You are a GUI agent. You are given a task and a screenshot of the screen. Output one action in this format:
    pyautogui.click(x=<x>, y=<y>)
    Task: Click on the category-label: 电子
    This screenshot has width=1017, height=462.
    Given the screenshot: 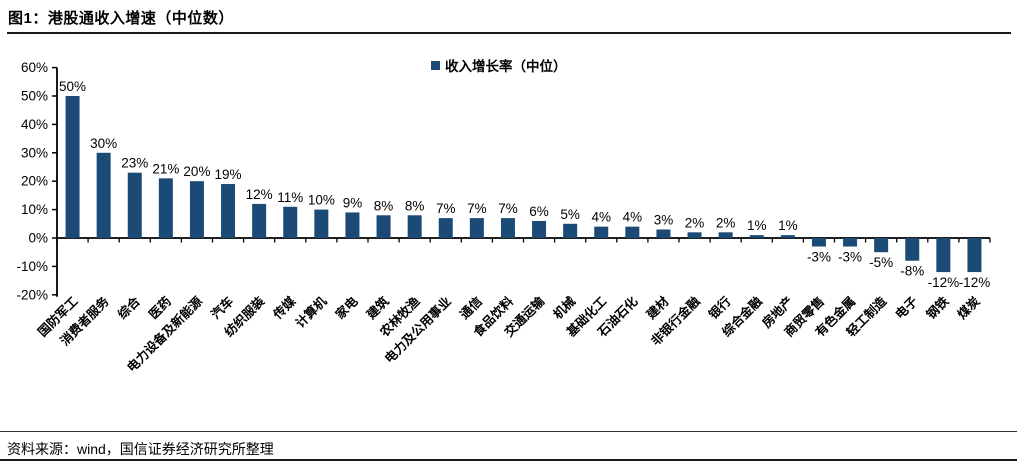 What is the action you would take?
    pyautogui.click(x=906, y=307)
    